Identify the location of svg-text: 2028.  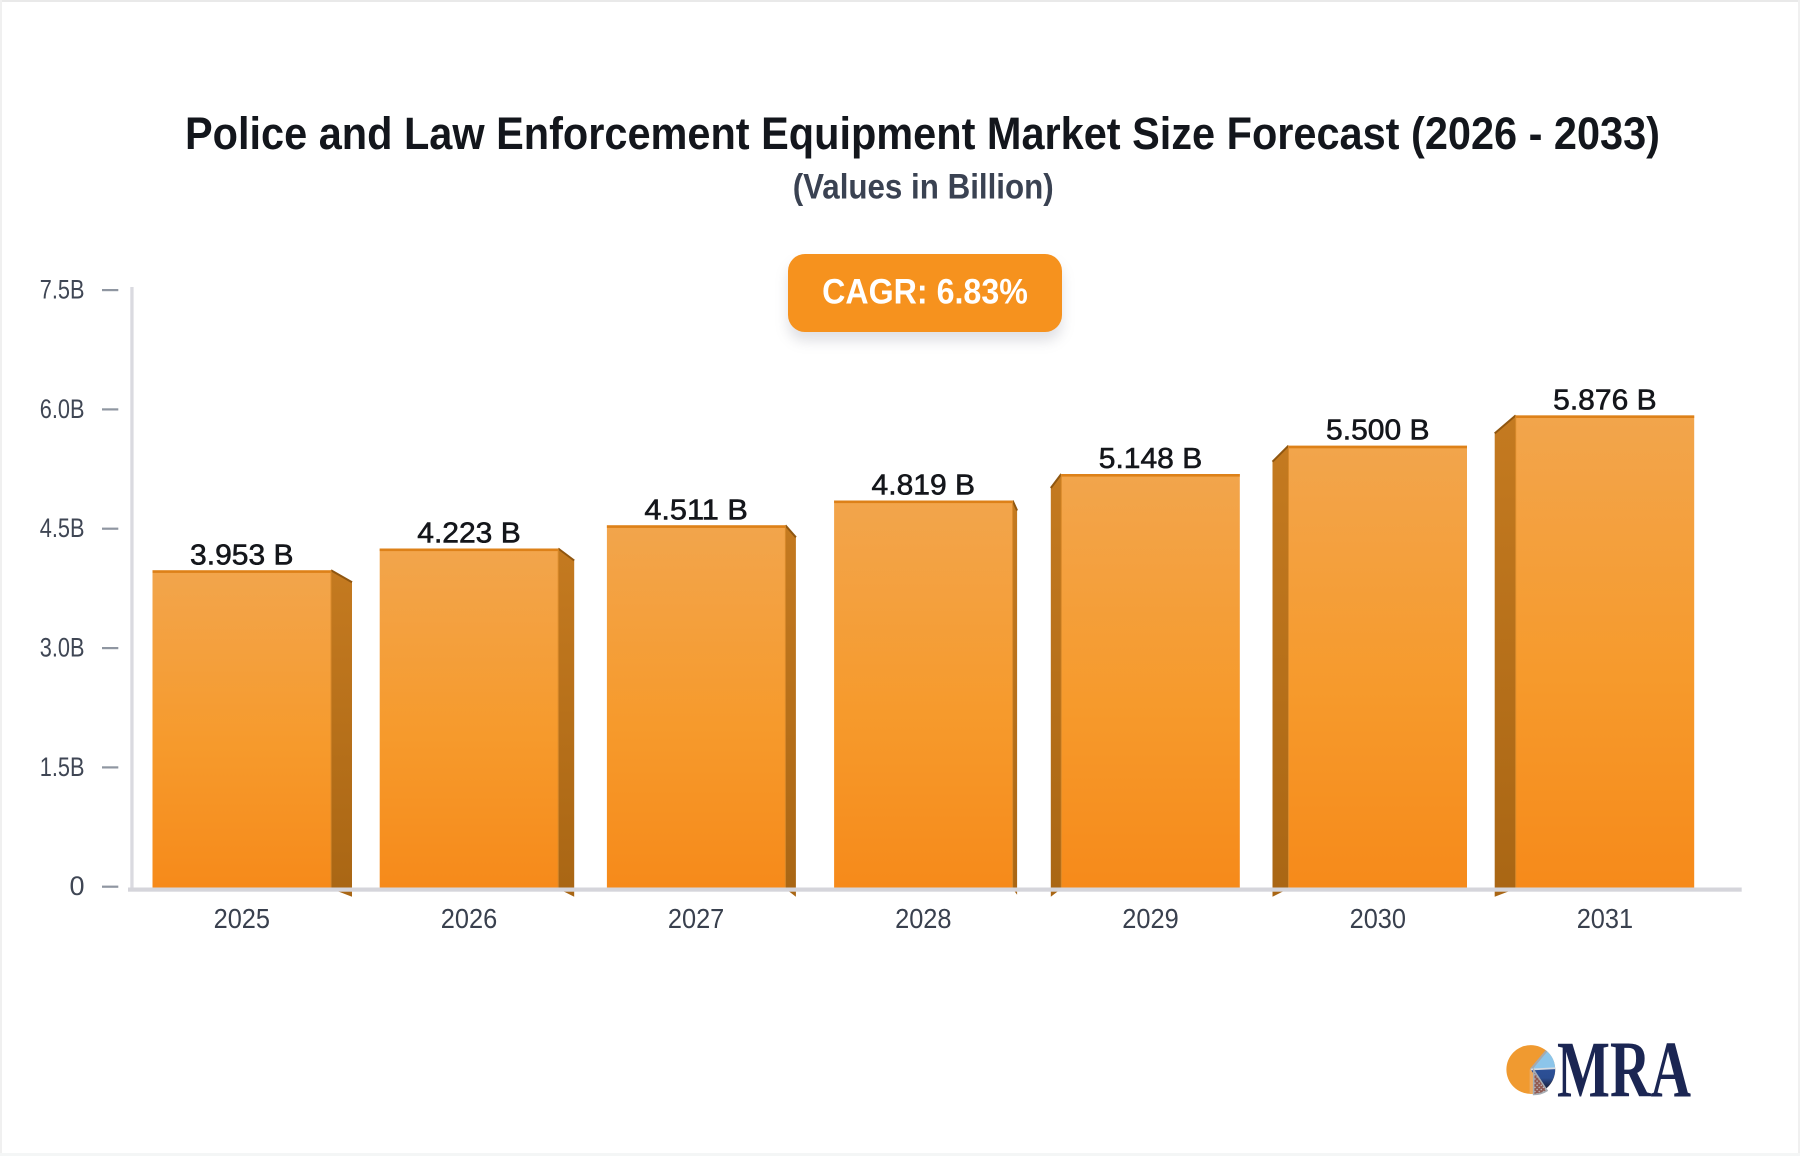
(923, 918).